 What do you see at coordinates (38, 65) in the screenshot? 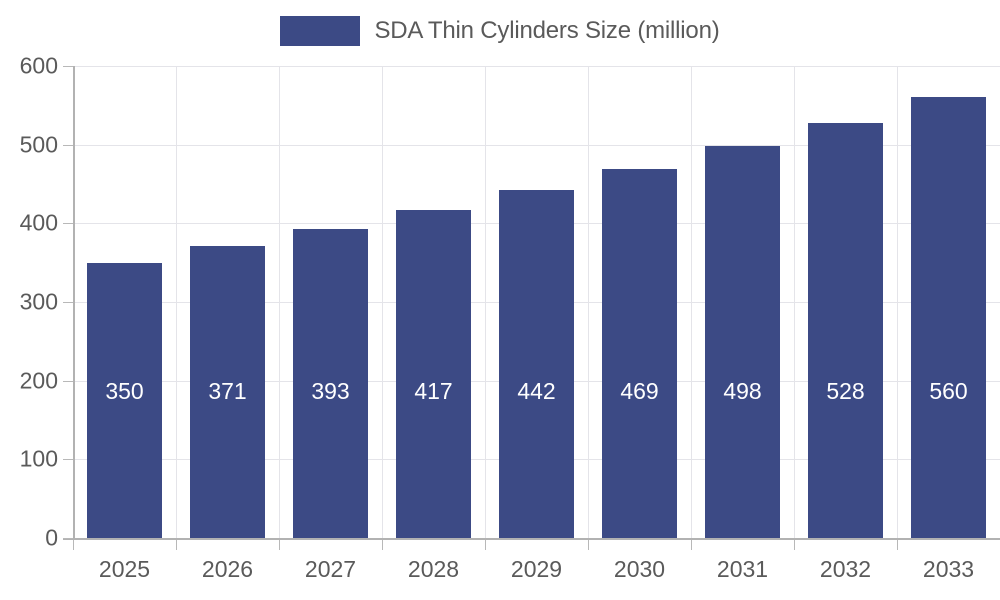
I see `y-axis-tick-label: 600` at bounding box center [38, 65].